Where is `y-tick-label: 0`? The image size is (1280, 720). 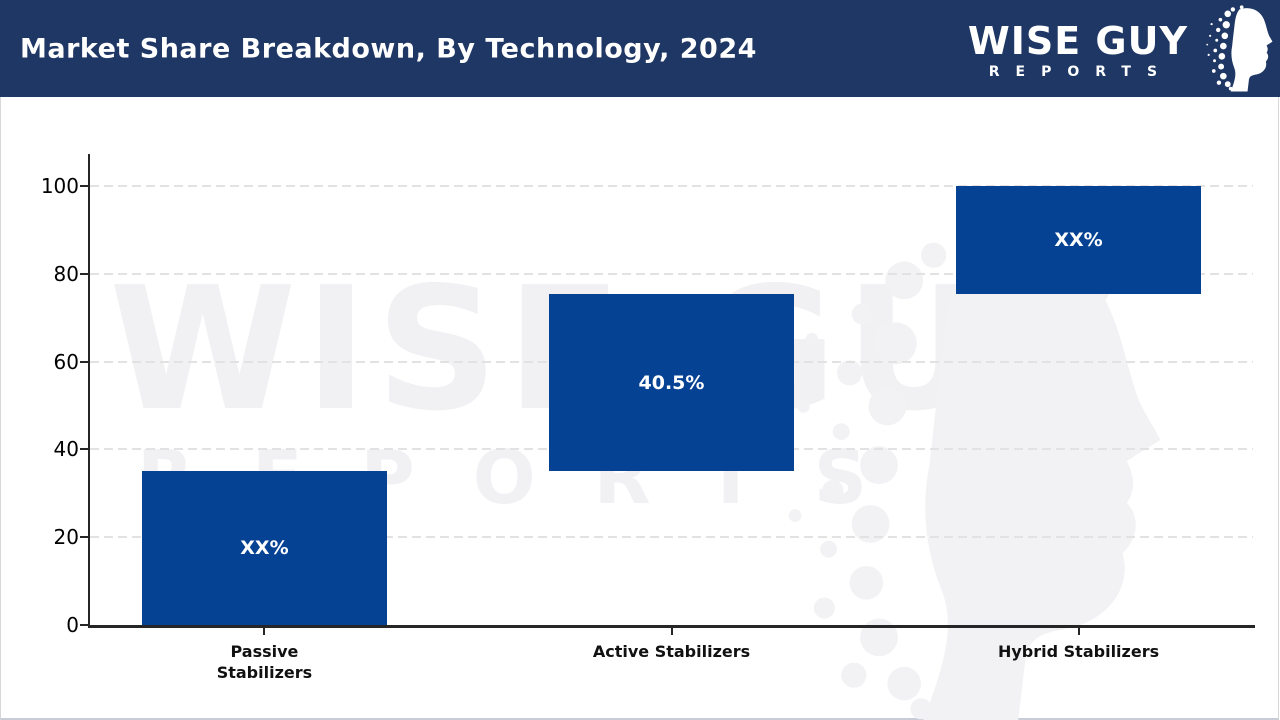 y-tick-label: 0 is located at coordinates (72, 625).